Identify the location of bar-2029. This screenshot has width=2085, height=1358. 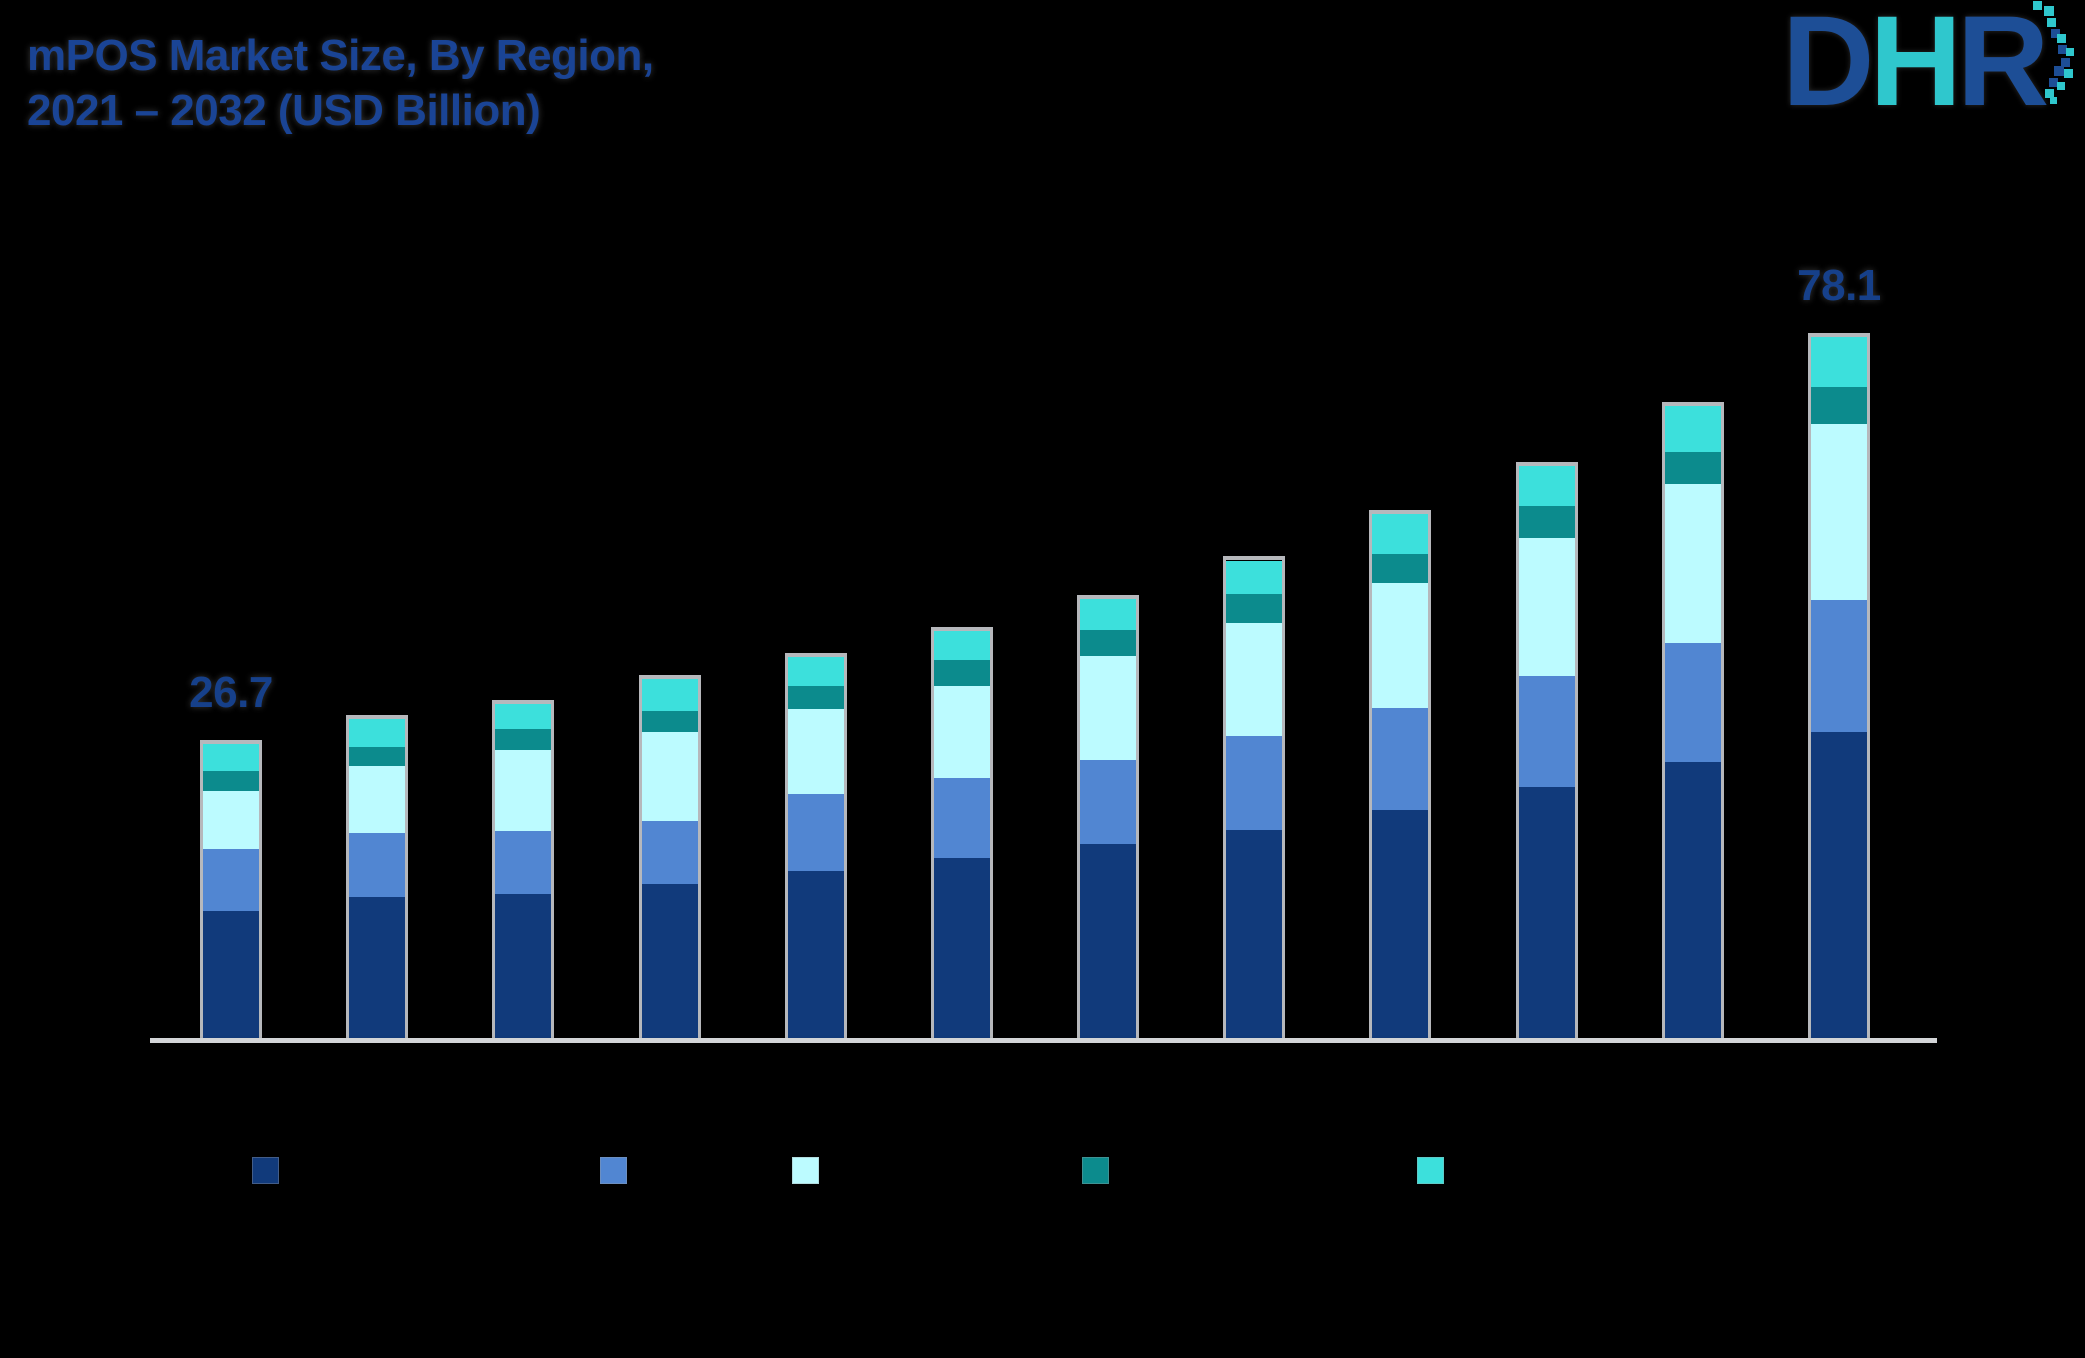
(1400, 774).